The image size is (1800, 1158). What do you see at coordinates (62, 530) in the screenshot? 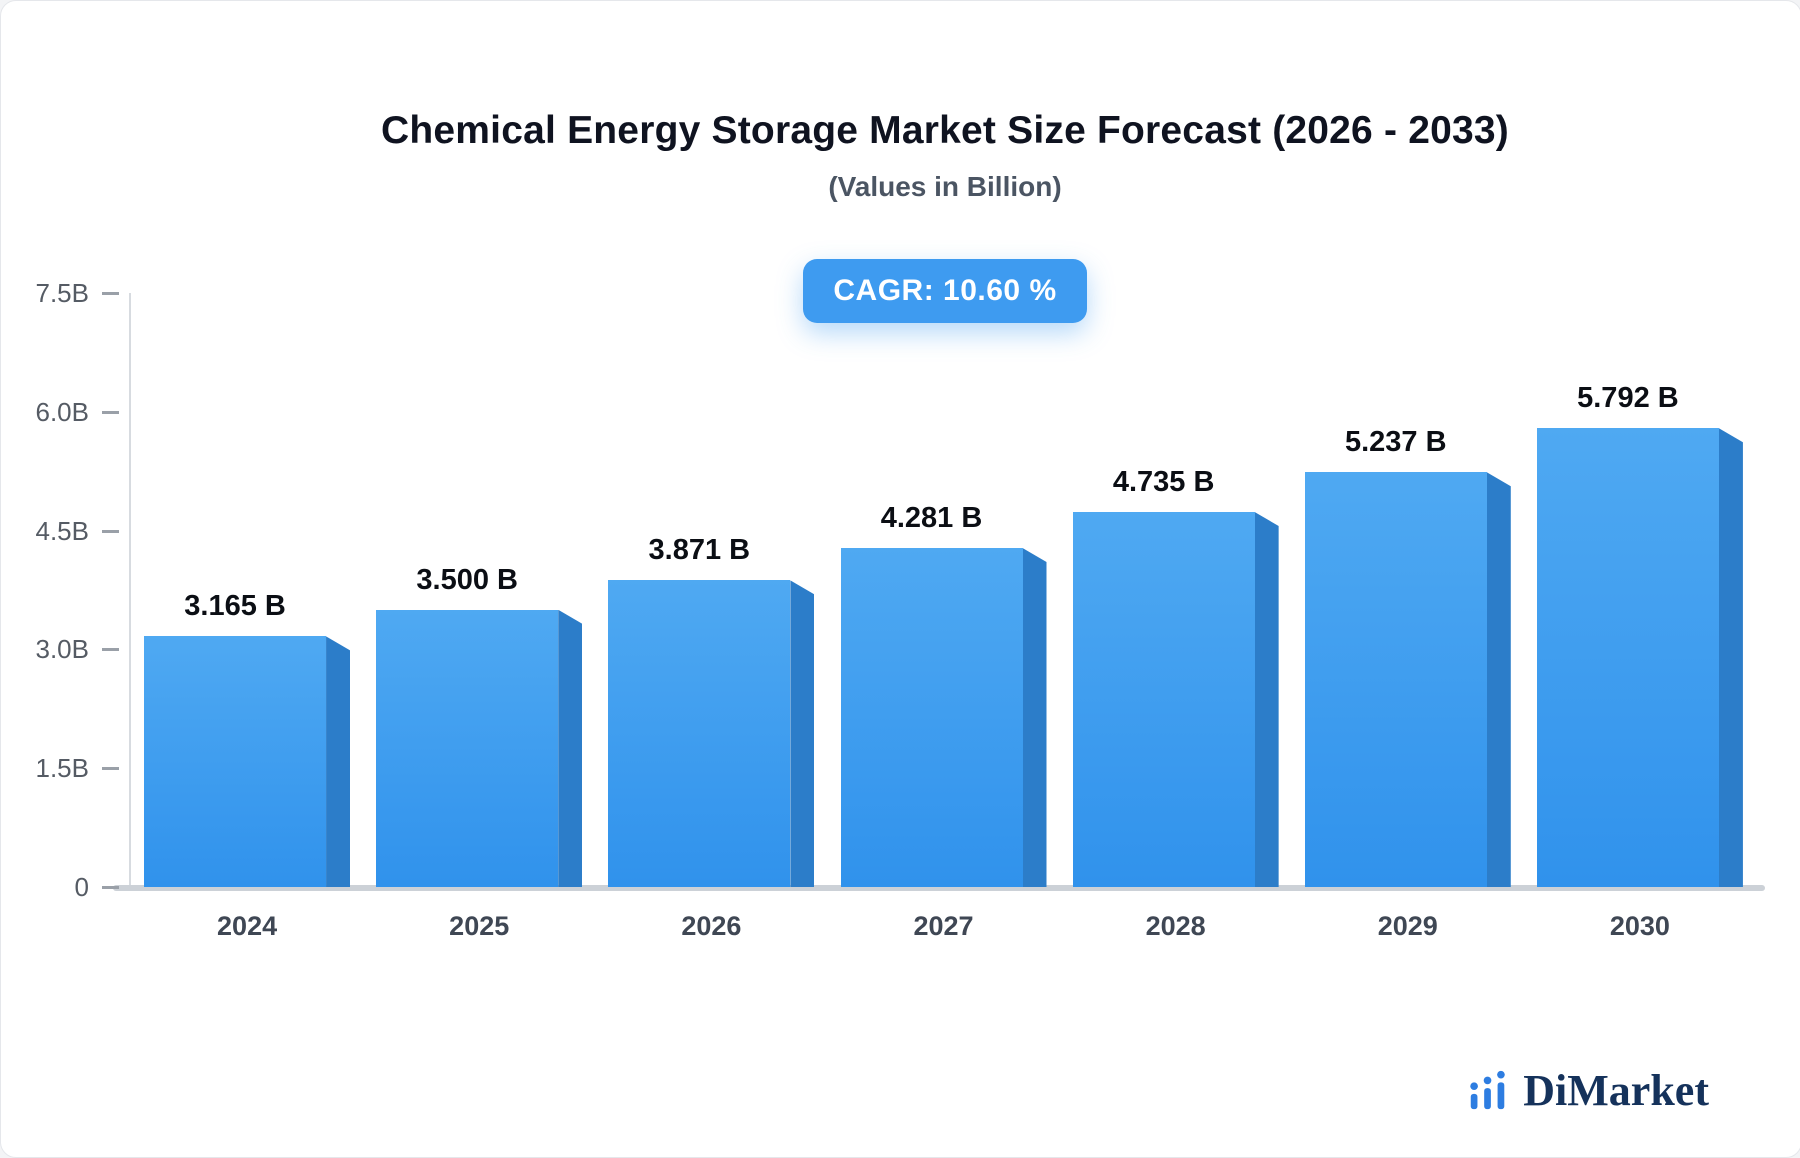
I see `y-axis-tick-label: 4.5B` at bounding box center [62, 530].